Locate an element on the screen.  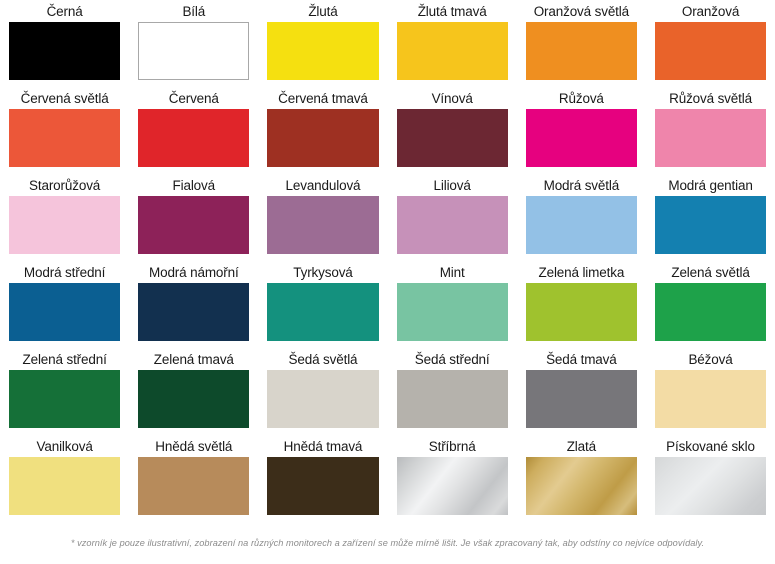
swatch-cell: Žlutá tmavá is located at coordinates (452, 43).